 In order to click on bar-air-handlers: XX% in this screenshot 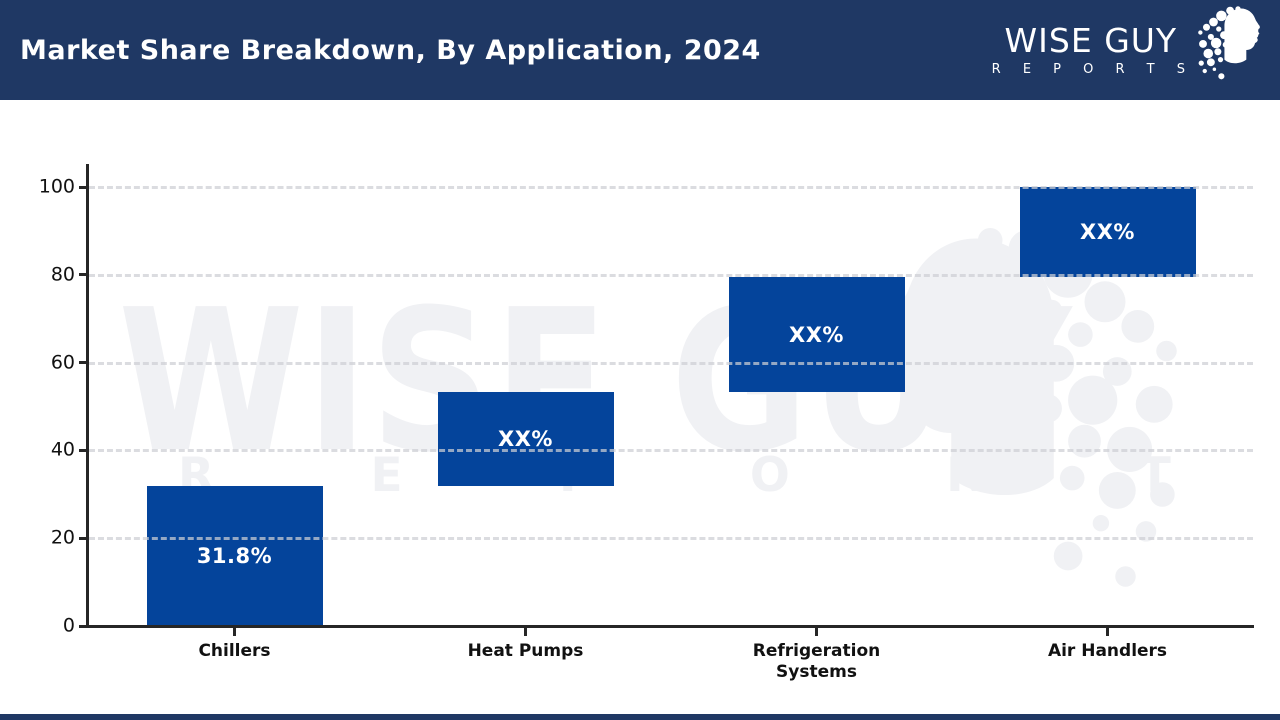, I will do `click(1107, 232)`.